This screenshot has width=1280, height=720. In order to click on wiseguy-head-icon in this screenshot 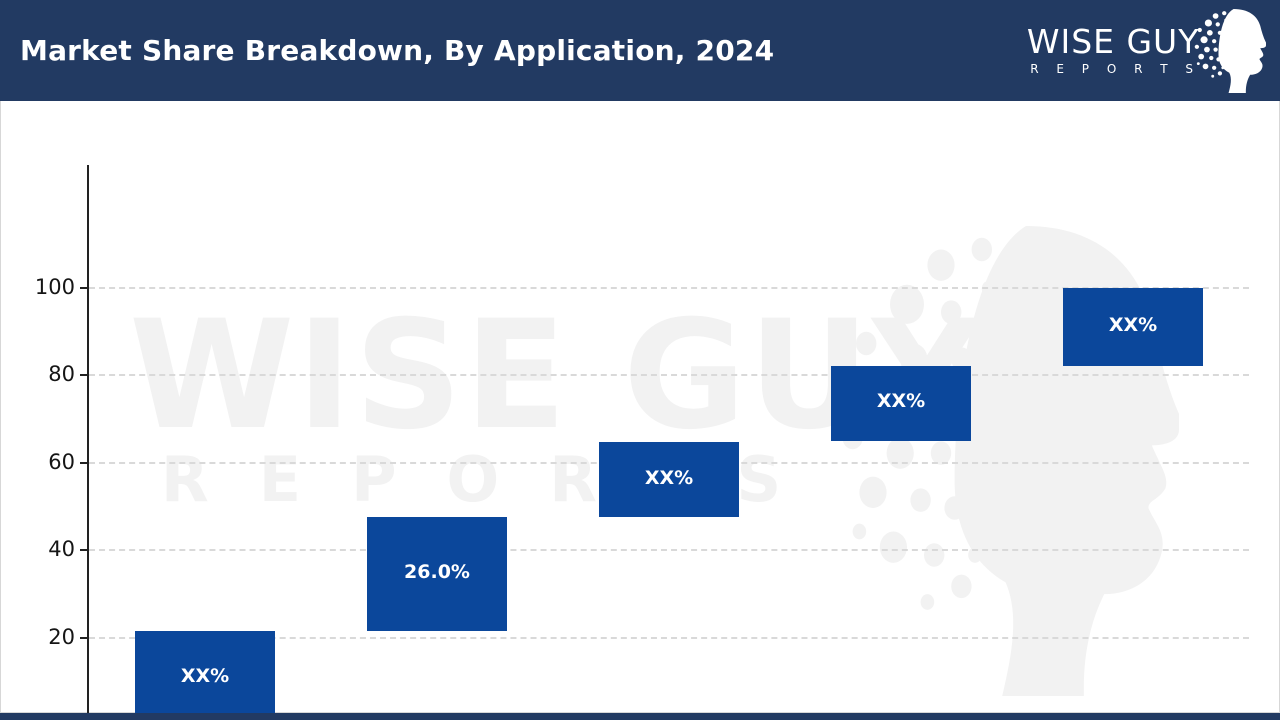, I will do `click(1230, 50)`.